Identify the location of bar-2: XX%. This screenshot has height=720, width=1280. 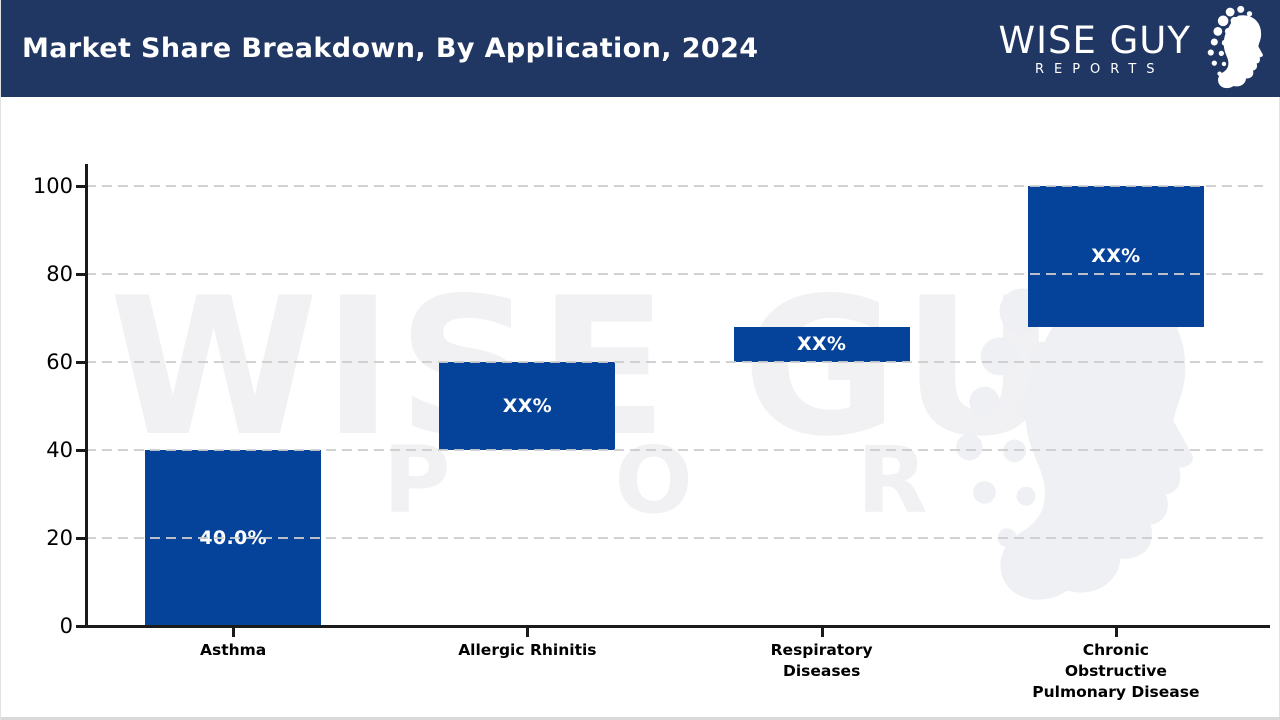
(527, 406).